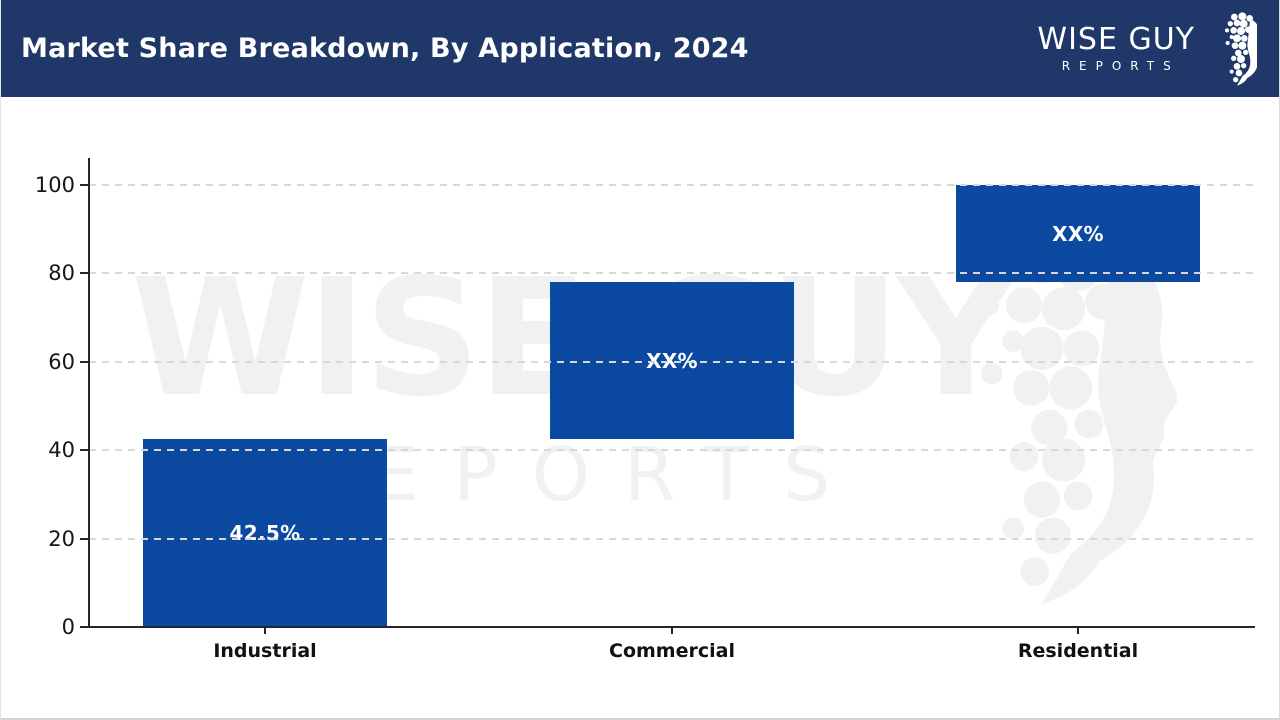  I want to click on y-tick-label: 80, so click(61, 273).